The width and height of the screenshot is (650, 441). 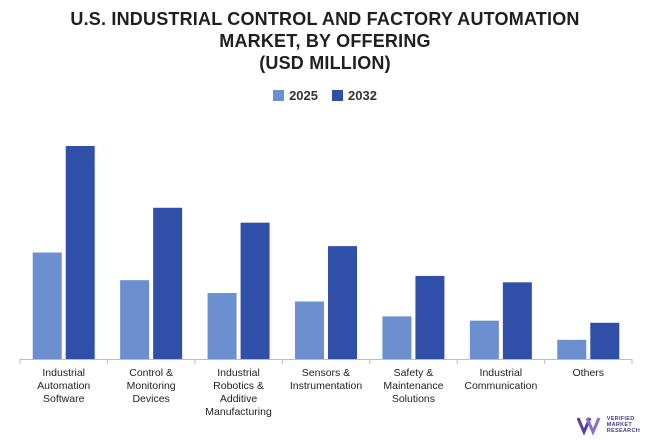 What do you see at coordinates (619, 425) in the screenshot?
I see `brand-line-2: MARKET` at bounding box center [619, 425].